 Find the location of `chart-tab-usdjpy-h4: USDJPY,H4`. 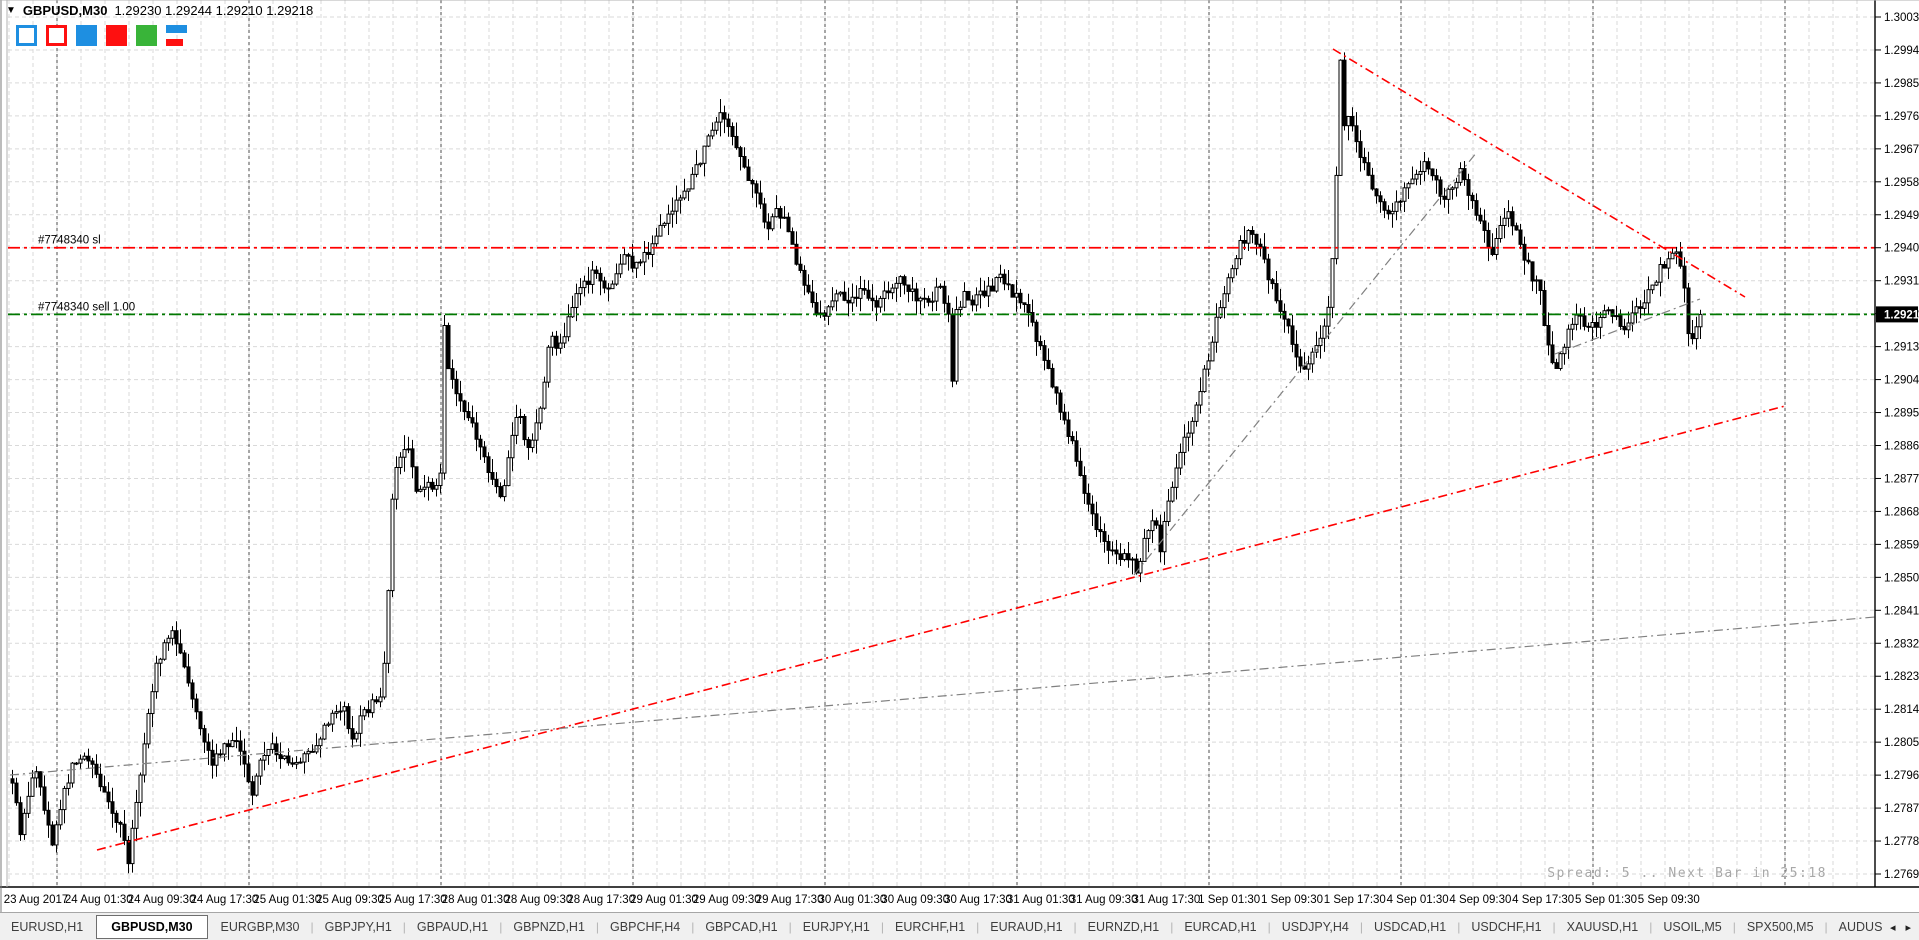

chart-tab-usdjpy-h4: USDJPY,H4 is located at coordinates (1315, 927).